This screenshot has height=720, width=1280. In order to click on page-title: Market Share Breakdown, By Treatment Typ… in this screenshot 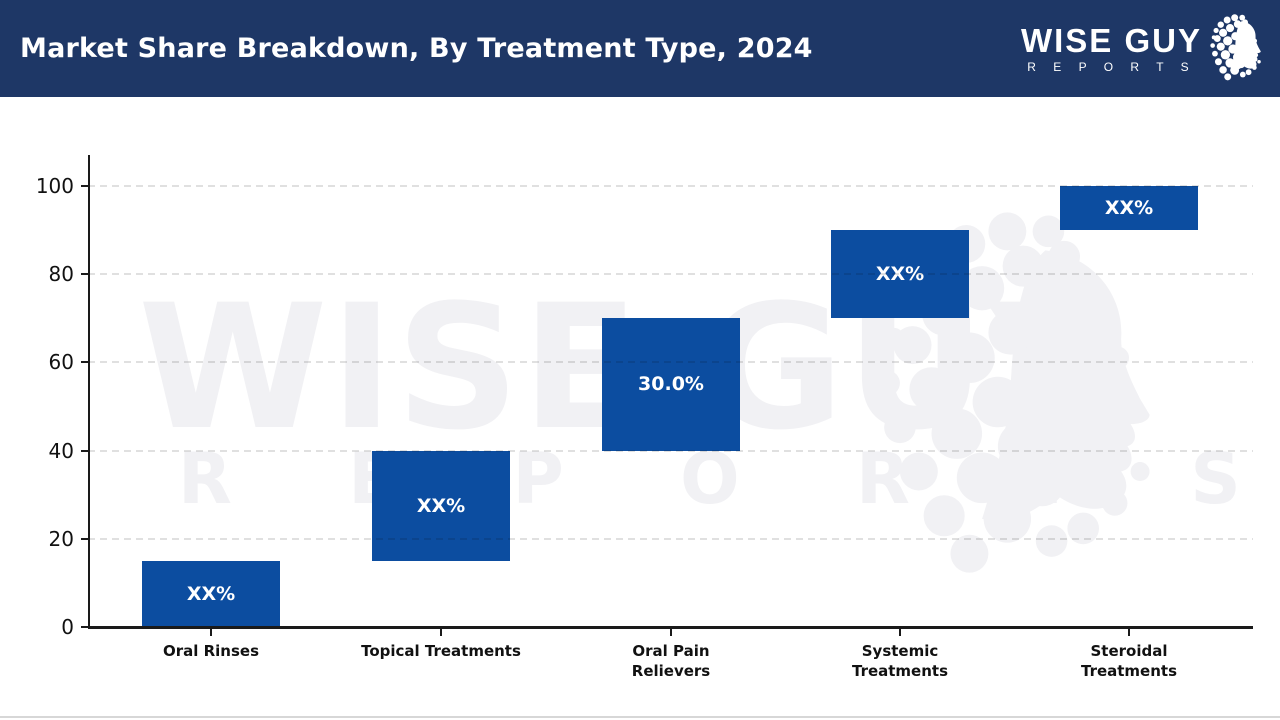, I will do `click(416, 48)`.